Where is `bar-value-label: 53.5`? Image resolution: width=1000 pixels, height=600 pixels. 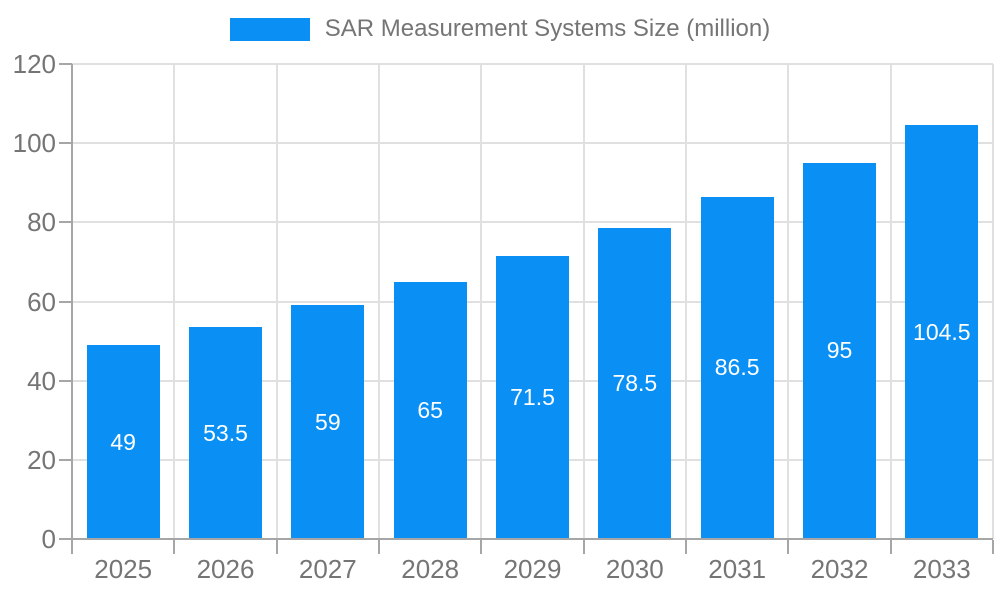
bar-value-label: 53.5 is located at coordinates (225, 432).